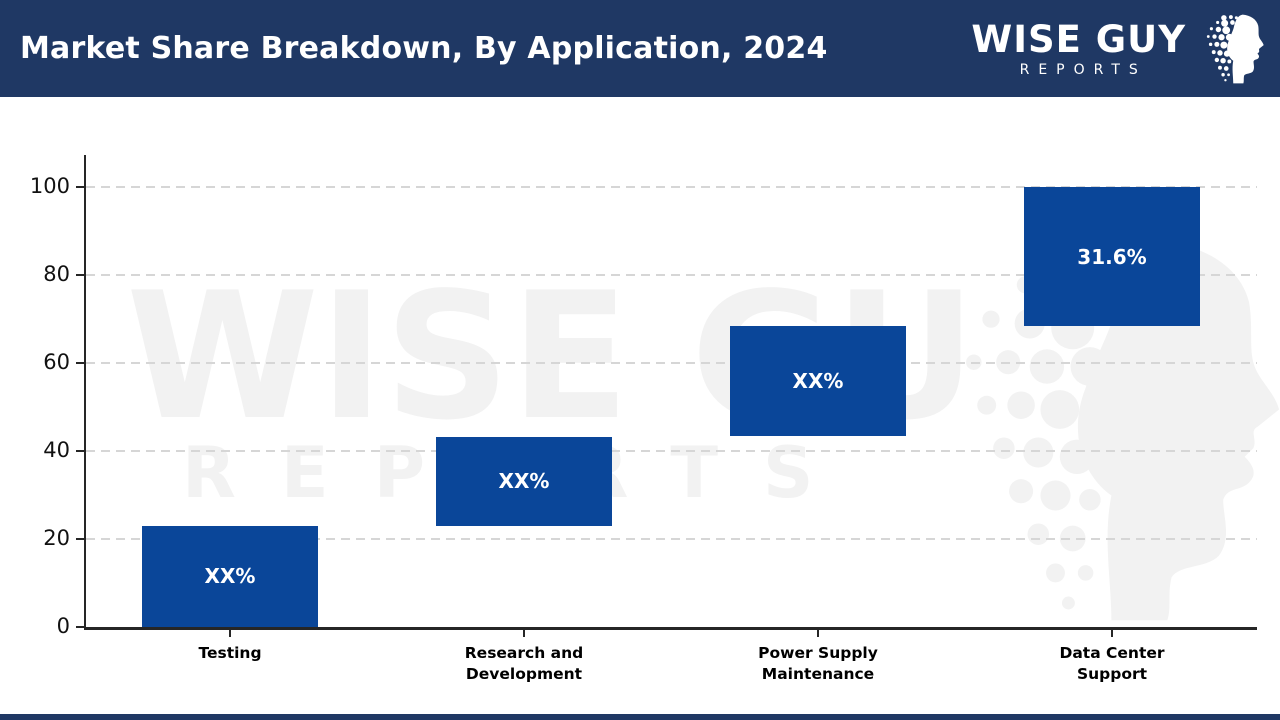  Describe the element at coordinates (524, 633) in the screenshot. I see `x-tick-mark-research-and-development` at that location.